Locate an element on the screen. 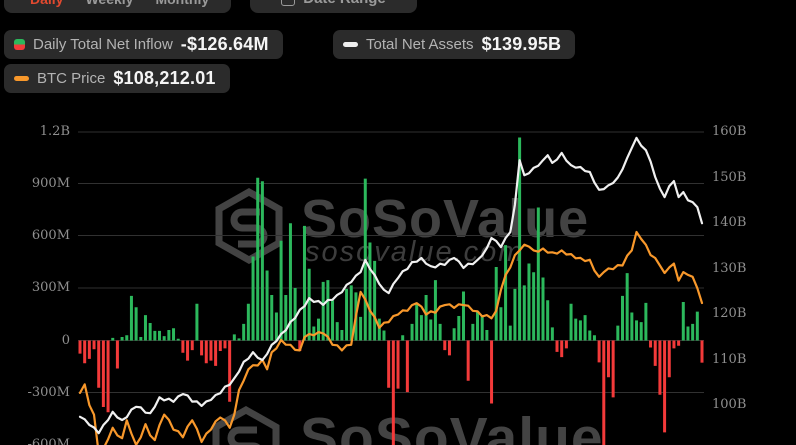 The image size is (796, 445). sosovalue-logo-watermark-bottom is located at coordinates (246, 425).